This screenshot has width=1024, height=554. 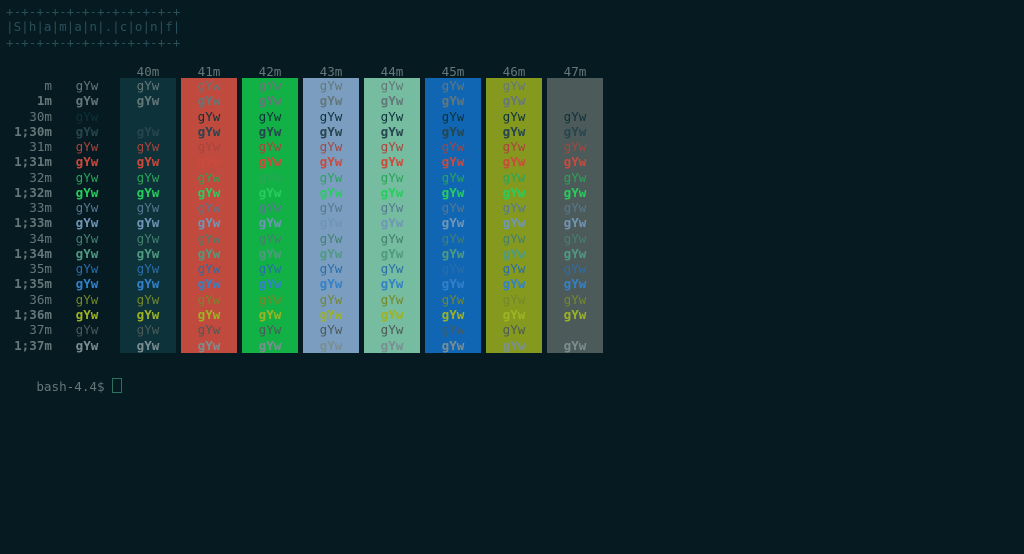 I want to click on row-label: 32m, so click(x=40, y=177).